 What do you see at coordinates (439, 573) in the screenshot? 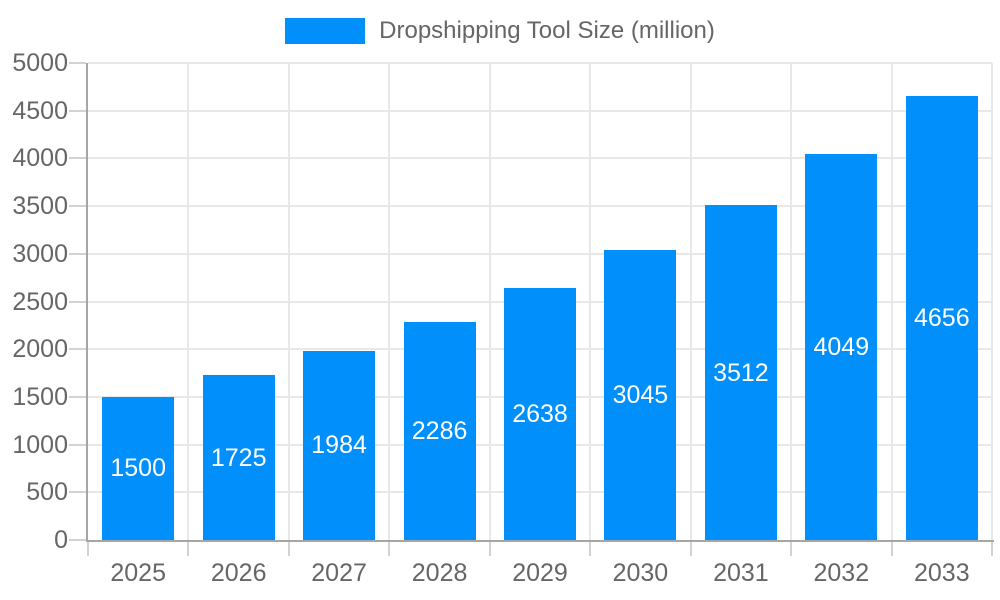
I see `x-axis-label: 2028` at bounding box center [439, 573].